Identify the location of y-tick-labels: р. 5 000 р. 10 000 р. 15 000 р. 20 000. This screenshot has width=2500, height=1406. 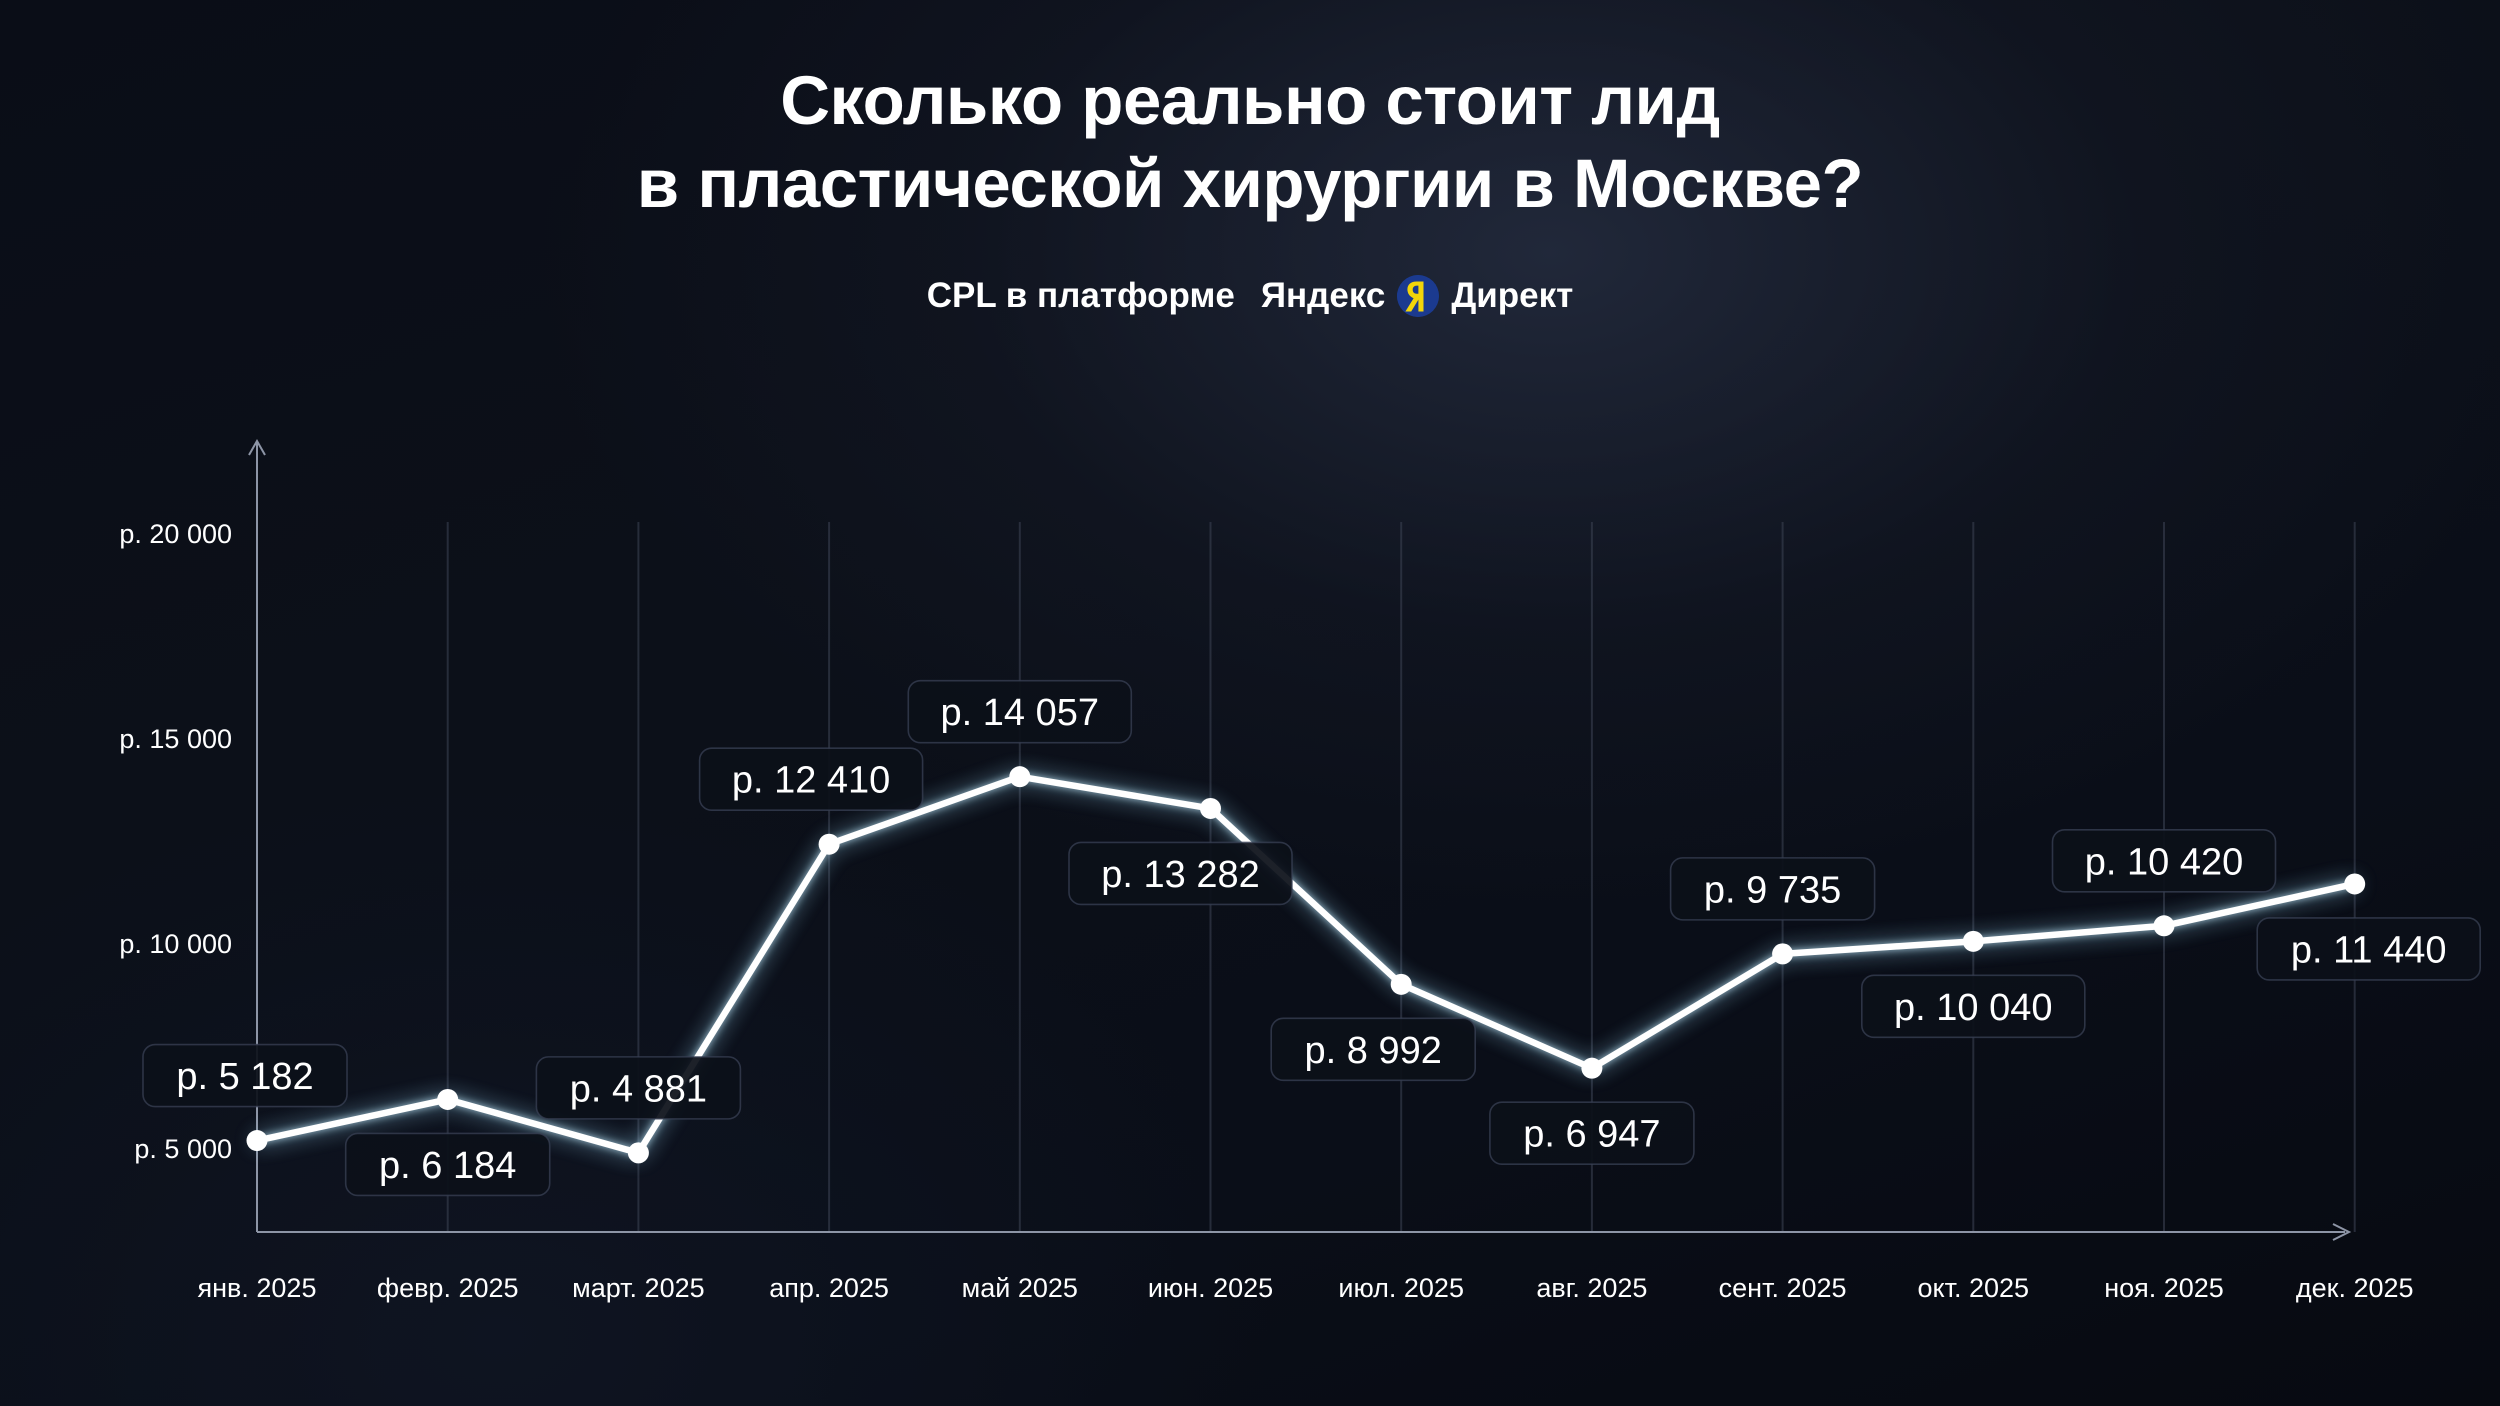
(175, 841).